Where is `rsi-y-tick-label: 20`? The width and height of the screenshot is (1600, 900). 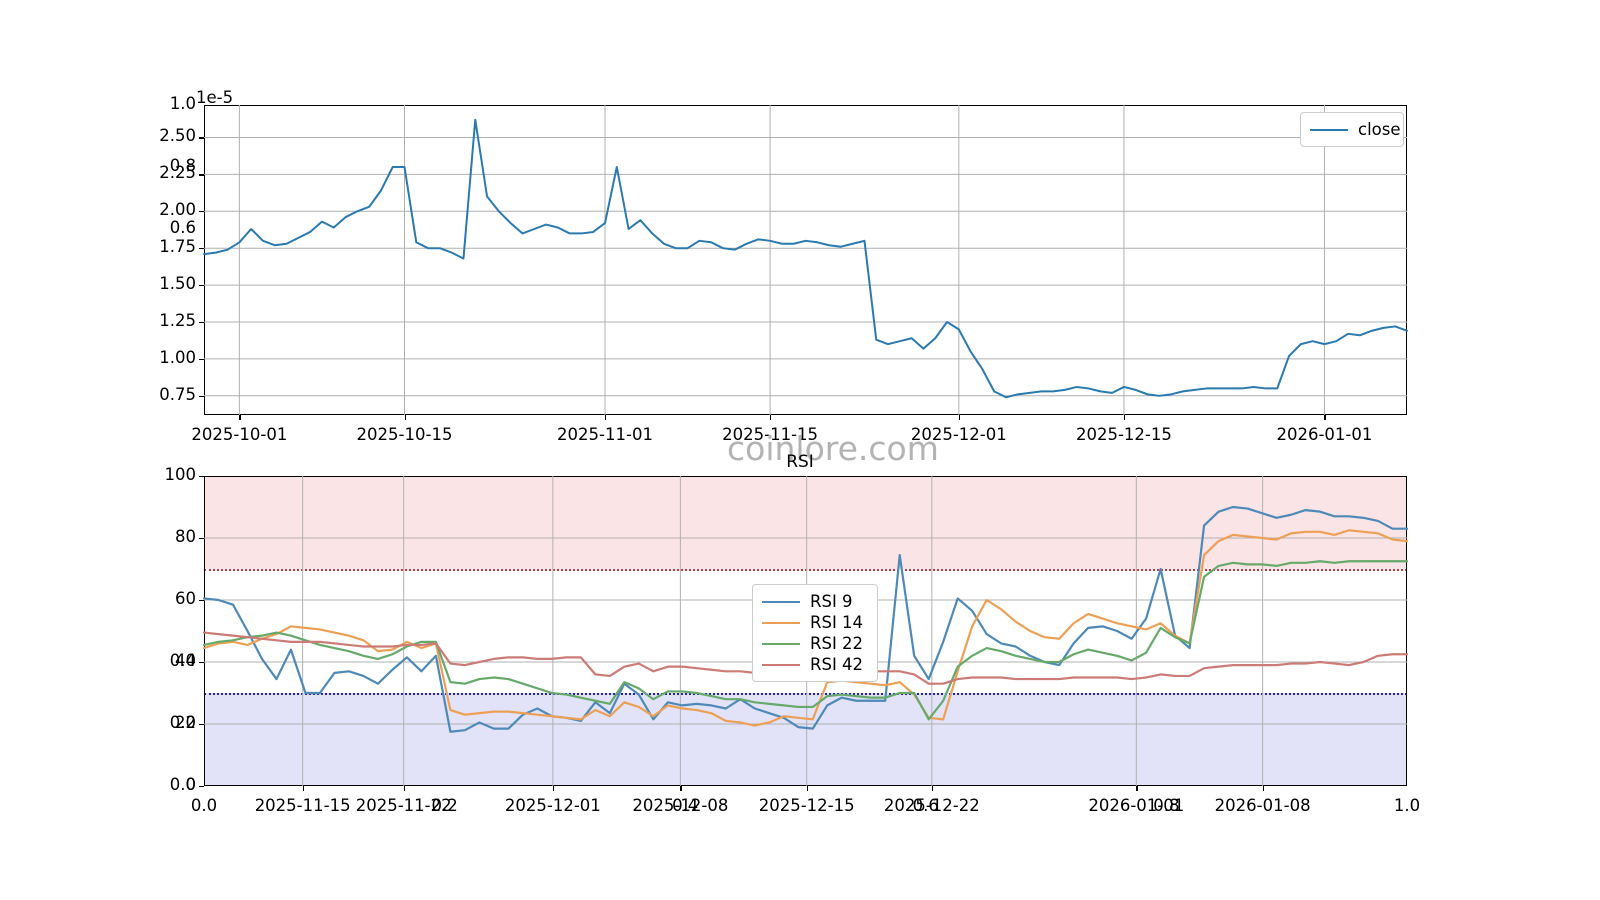
rsi-y-tick-label: 20 is located at coordinates (185, 722).